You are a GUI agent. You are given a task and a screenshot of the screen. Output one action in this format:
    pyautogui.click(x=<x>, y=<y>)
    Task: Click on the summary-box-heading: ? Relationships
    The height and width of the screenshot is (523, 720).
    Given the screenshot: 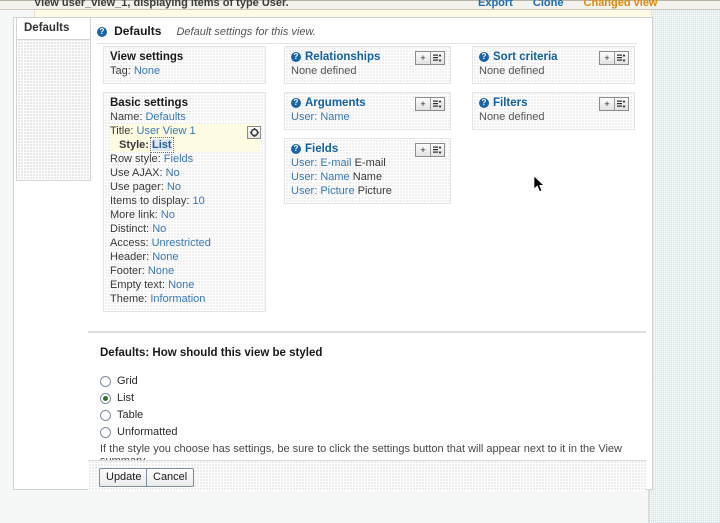 What is the action you would take?
    pyautogui.click(x=367, y=57)
    